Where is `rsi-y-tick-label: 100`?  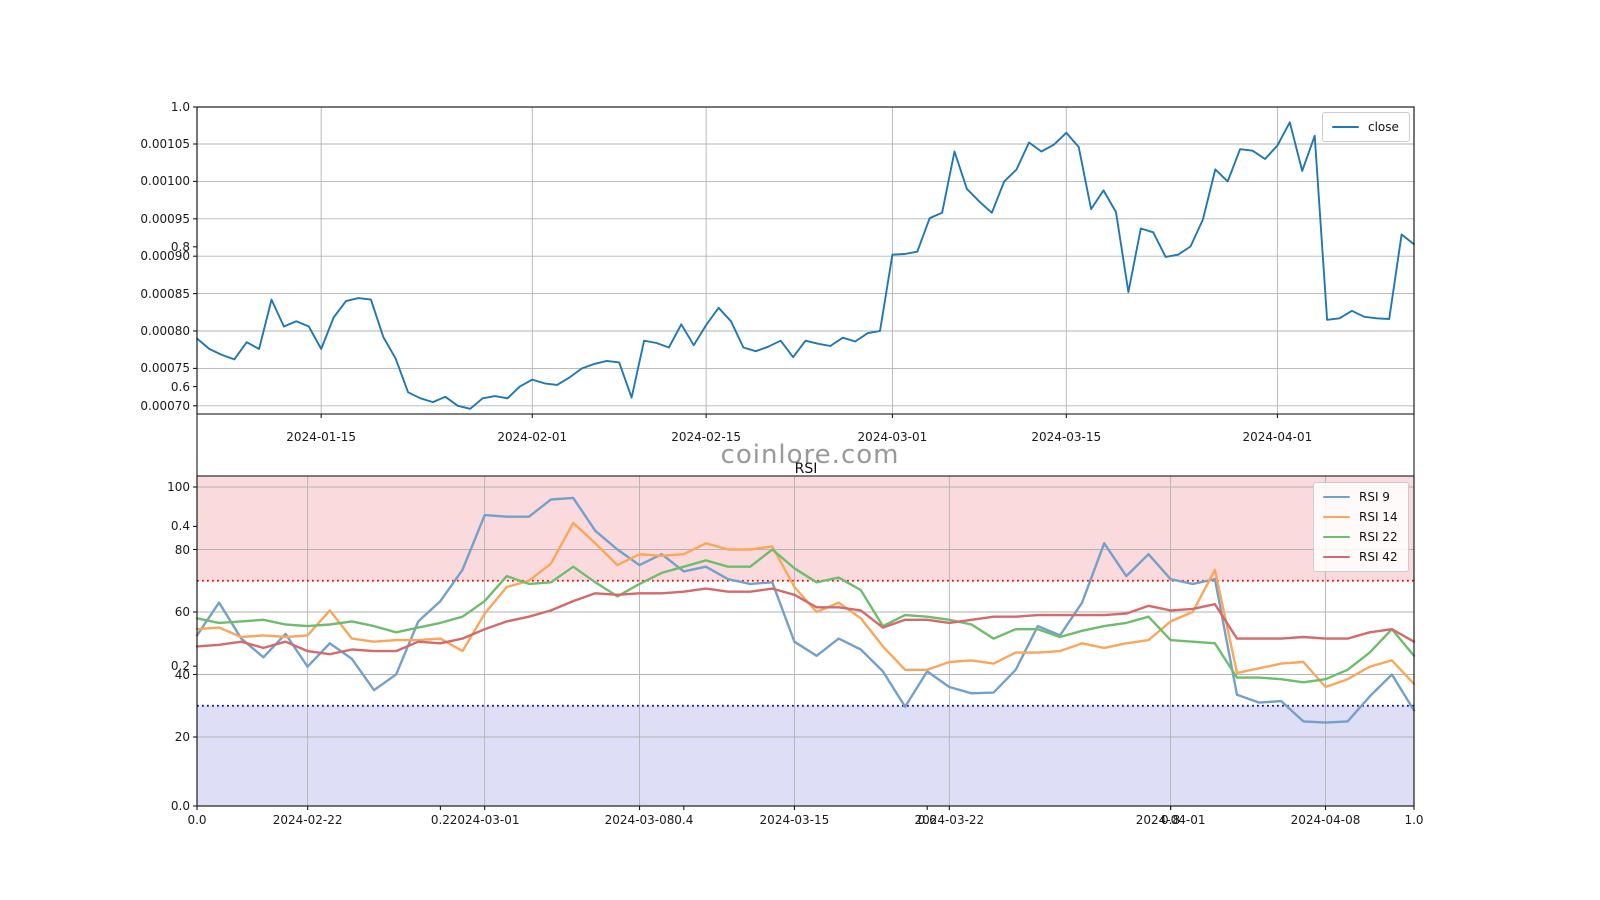
rsi-y-tick-label: 100 is located at coordinates (178, 487).